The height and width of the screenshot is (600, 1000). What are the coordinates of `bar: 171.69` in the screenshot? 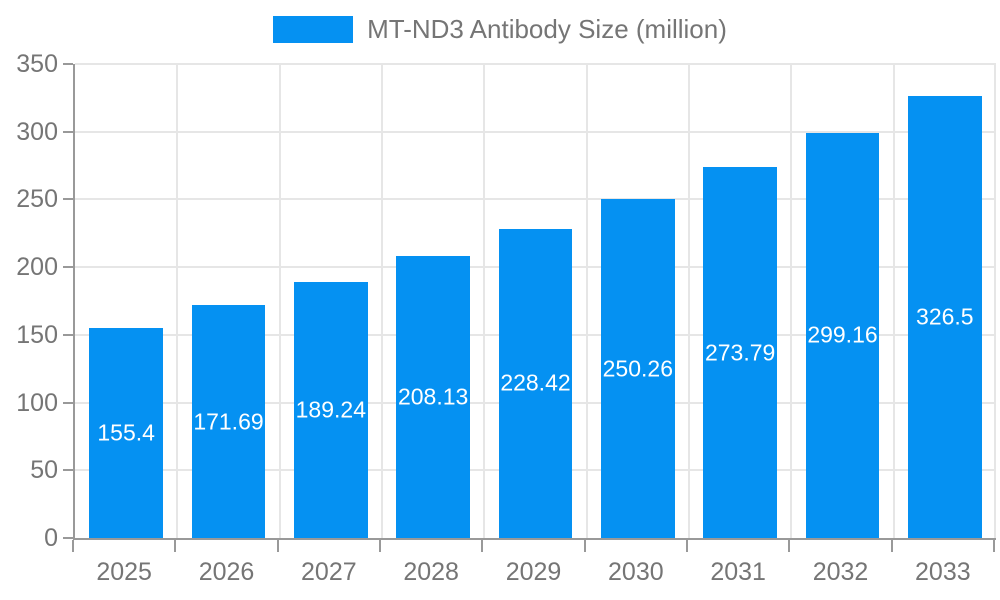 It's located at (228, 421).